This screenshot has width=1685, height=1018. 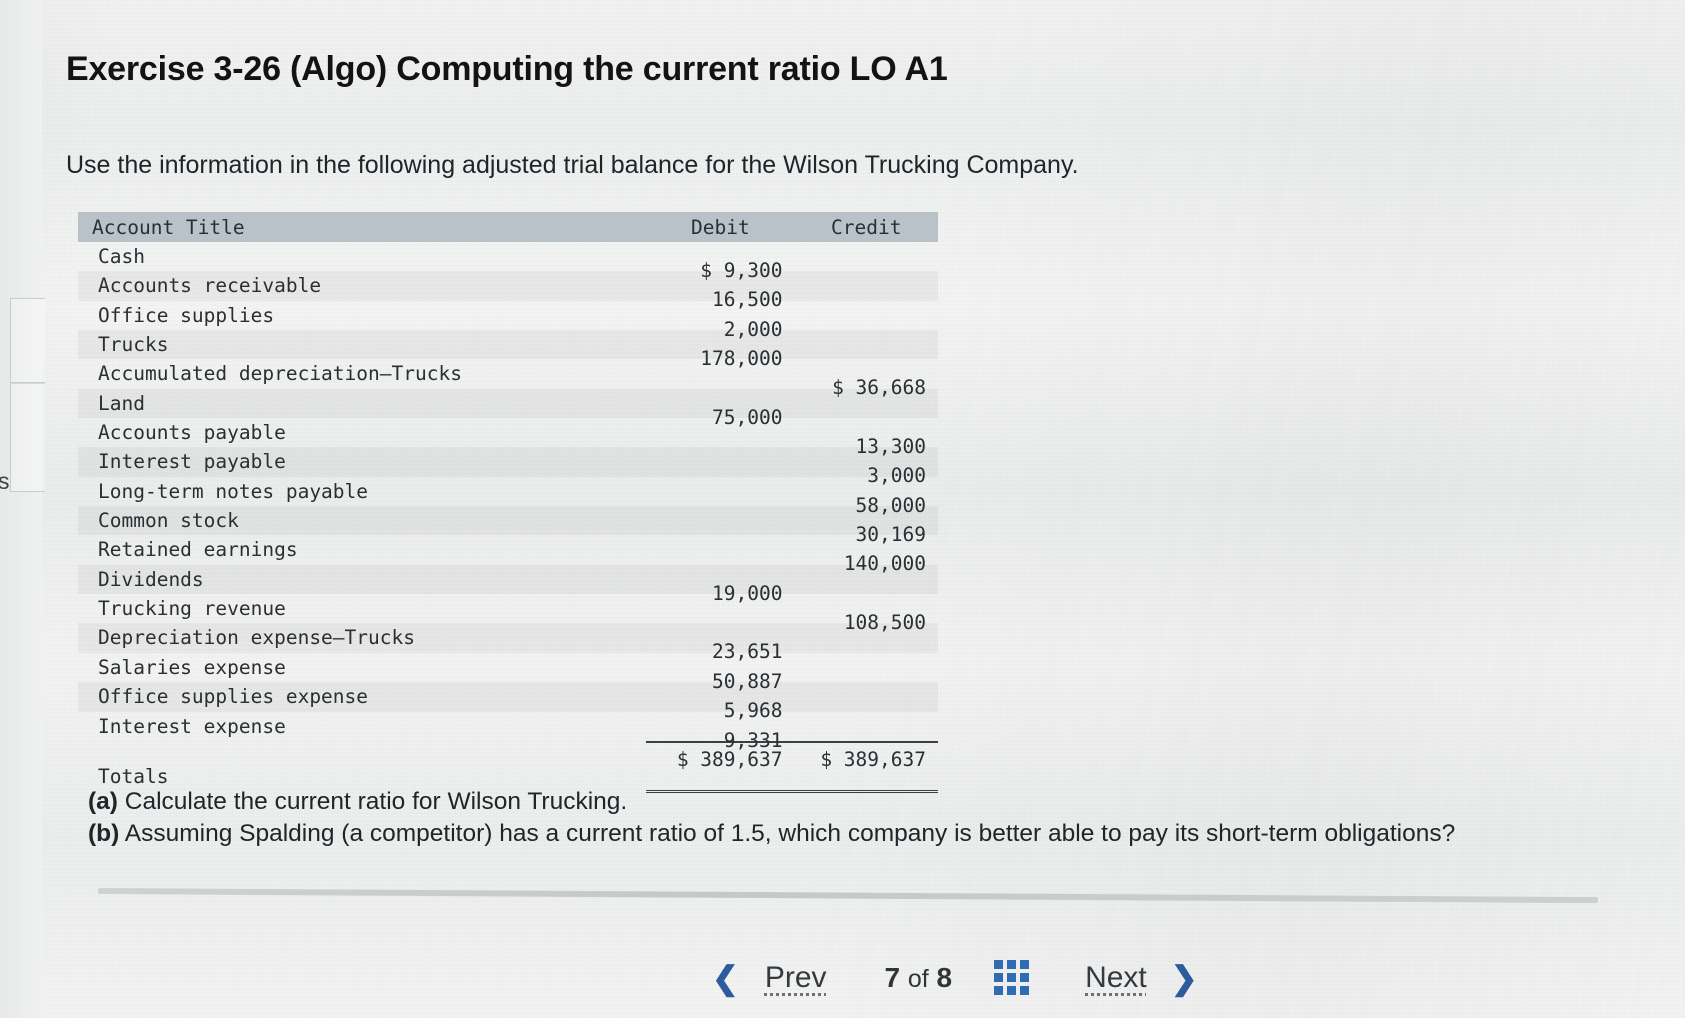 I want to click on cell-credit: 108,500, so click(x=866, y=614).